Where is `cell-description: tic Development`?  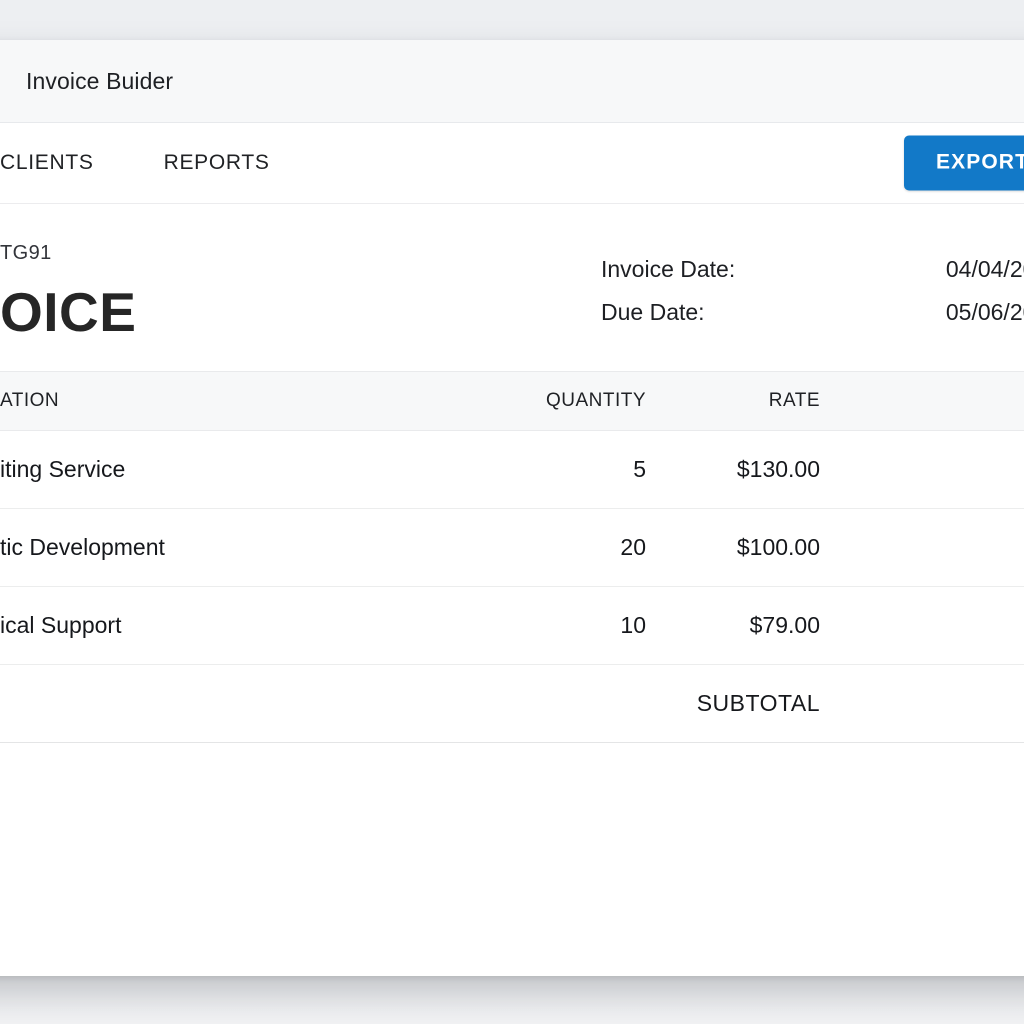
cell-description: tic Development is located at coordinates (210, 547).